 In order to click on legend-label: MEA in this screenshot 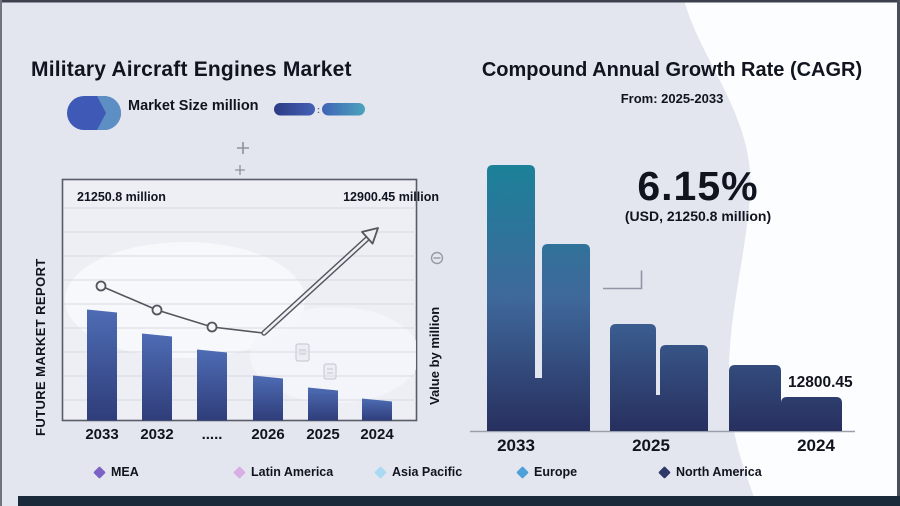, I will do `click(125, 472)`.